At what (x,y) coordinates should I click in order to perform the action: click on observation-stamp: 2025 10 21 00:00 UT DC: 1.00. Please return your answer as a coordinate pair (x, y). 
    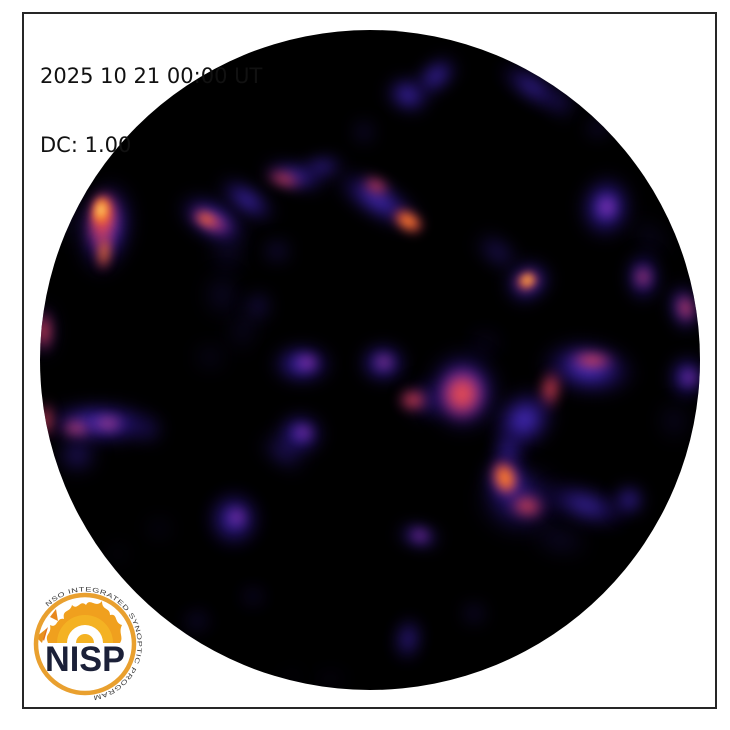
    Looking at the image, I should click on (151, 111).